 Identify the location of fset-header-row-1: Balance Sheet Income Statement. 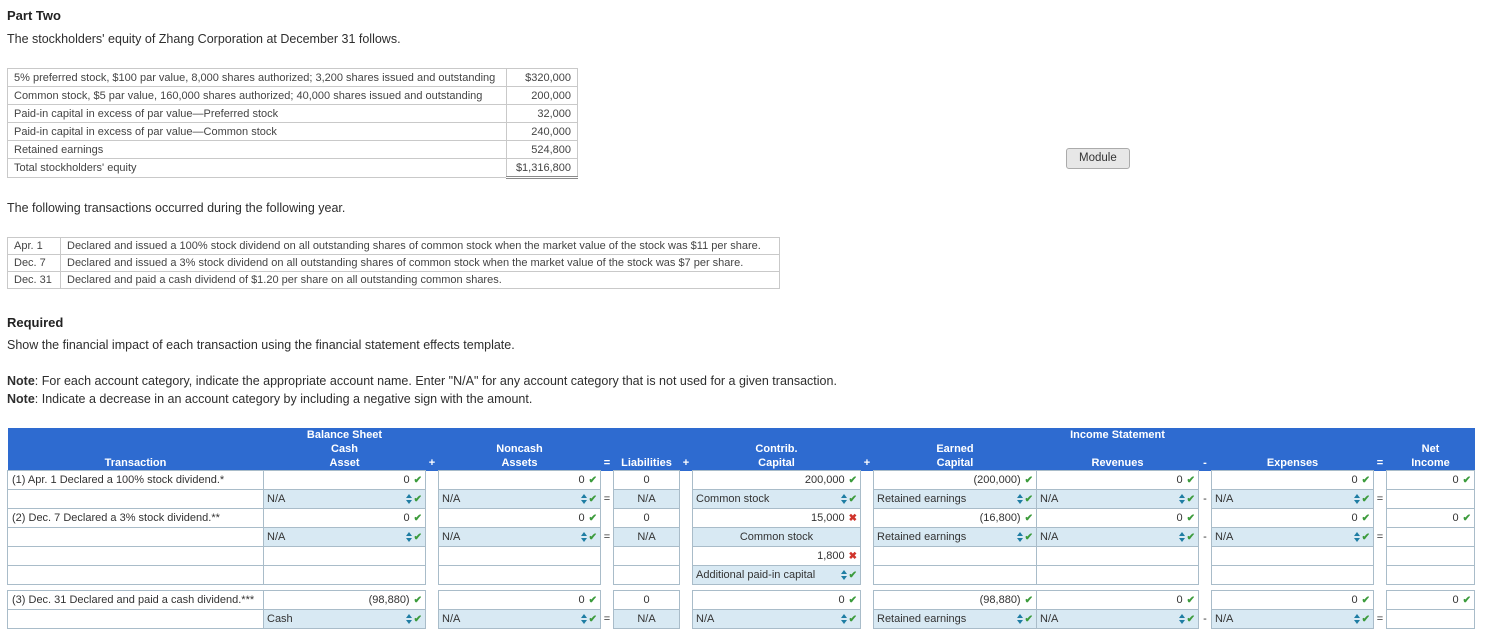
(741, 435).